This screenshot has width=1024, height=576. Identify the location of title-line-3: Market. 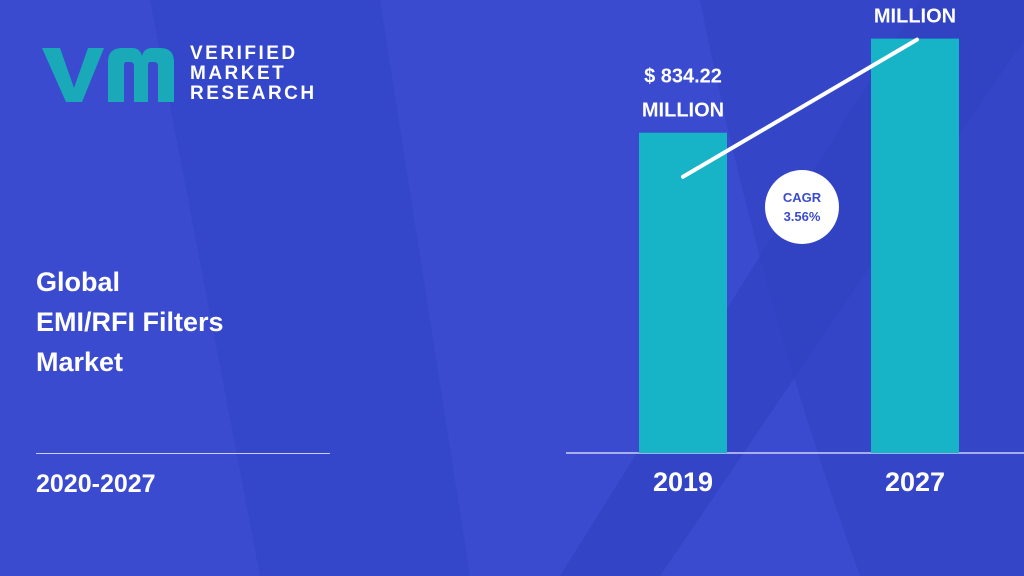
(80, 362).